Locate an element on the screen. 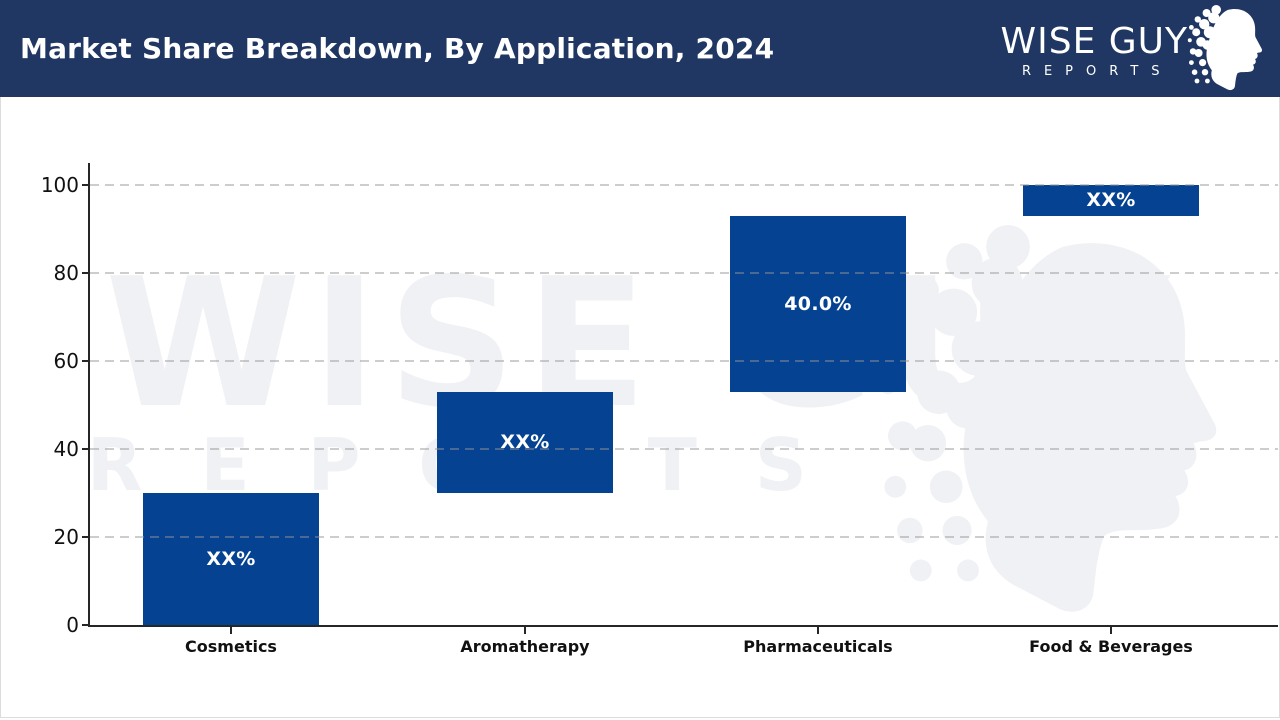 The width and height of the screenshot is (1280, 720). y-tick-label-40: 40 is located at coordinates (66, 449).